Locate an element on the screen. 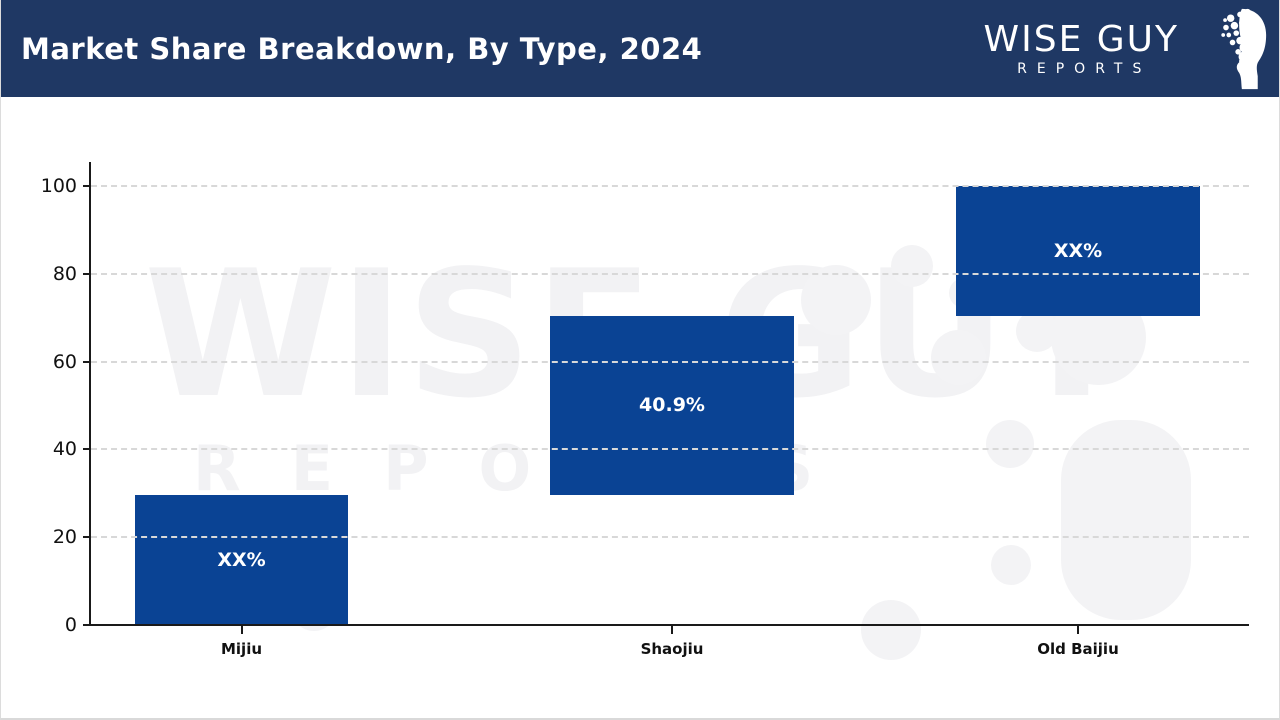 Image resolution: width=1280 pixels, height=720 pixels. bar-old-baijiu is located at coordinates (1078, 251).